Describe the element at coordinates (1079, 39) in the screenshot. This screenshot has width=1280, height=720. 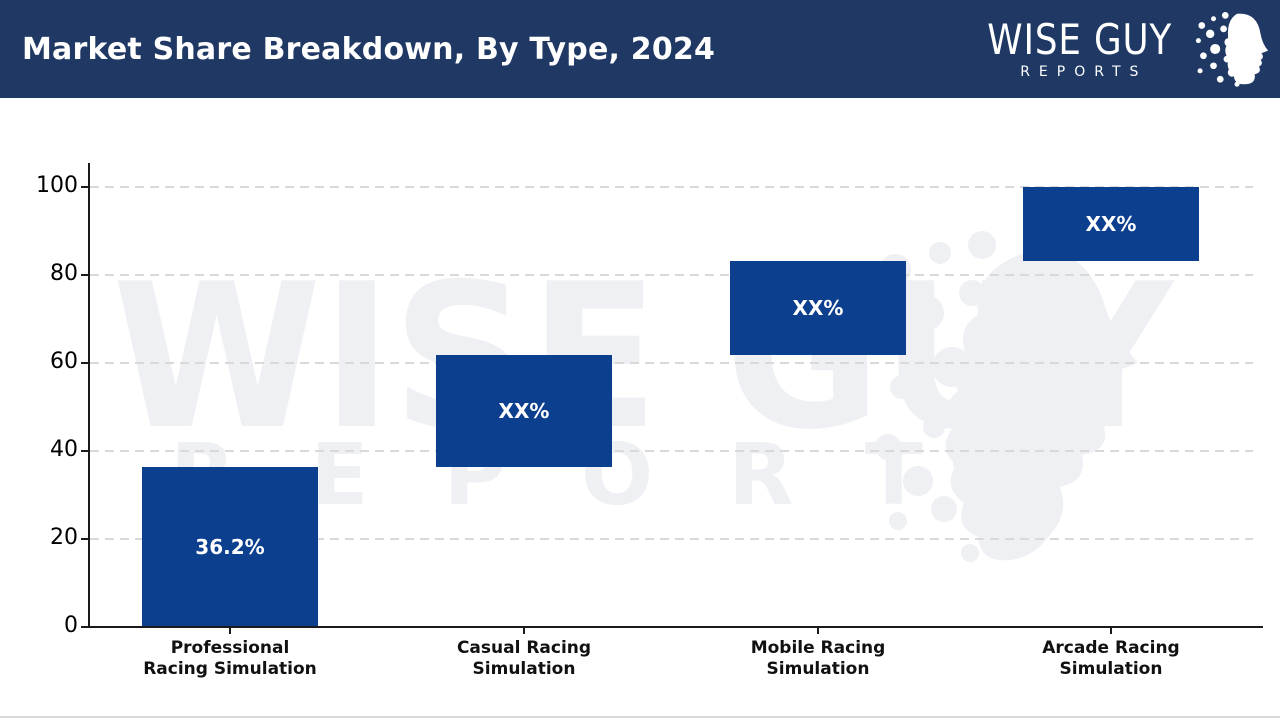
I see `logo-name: WISE GUY` at that location.